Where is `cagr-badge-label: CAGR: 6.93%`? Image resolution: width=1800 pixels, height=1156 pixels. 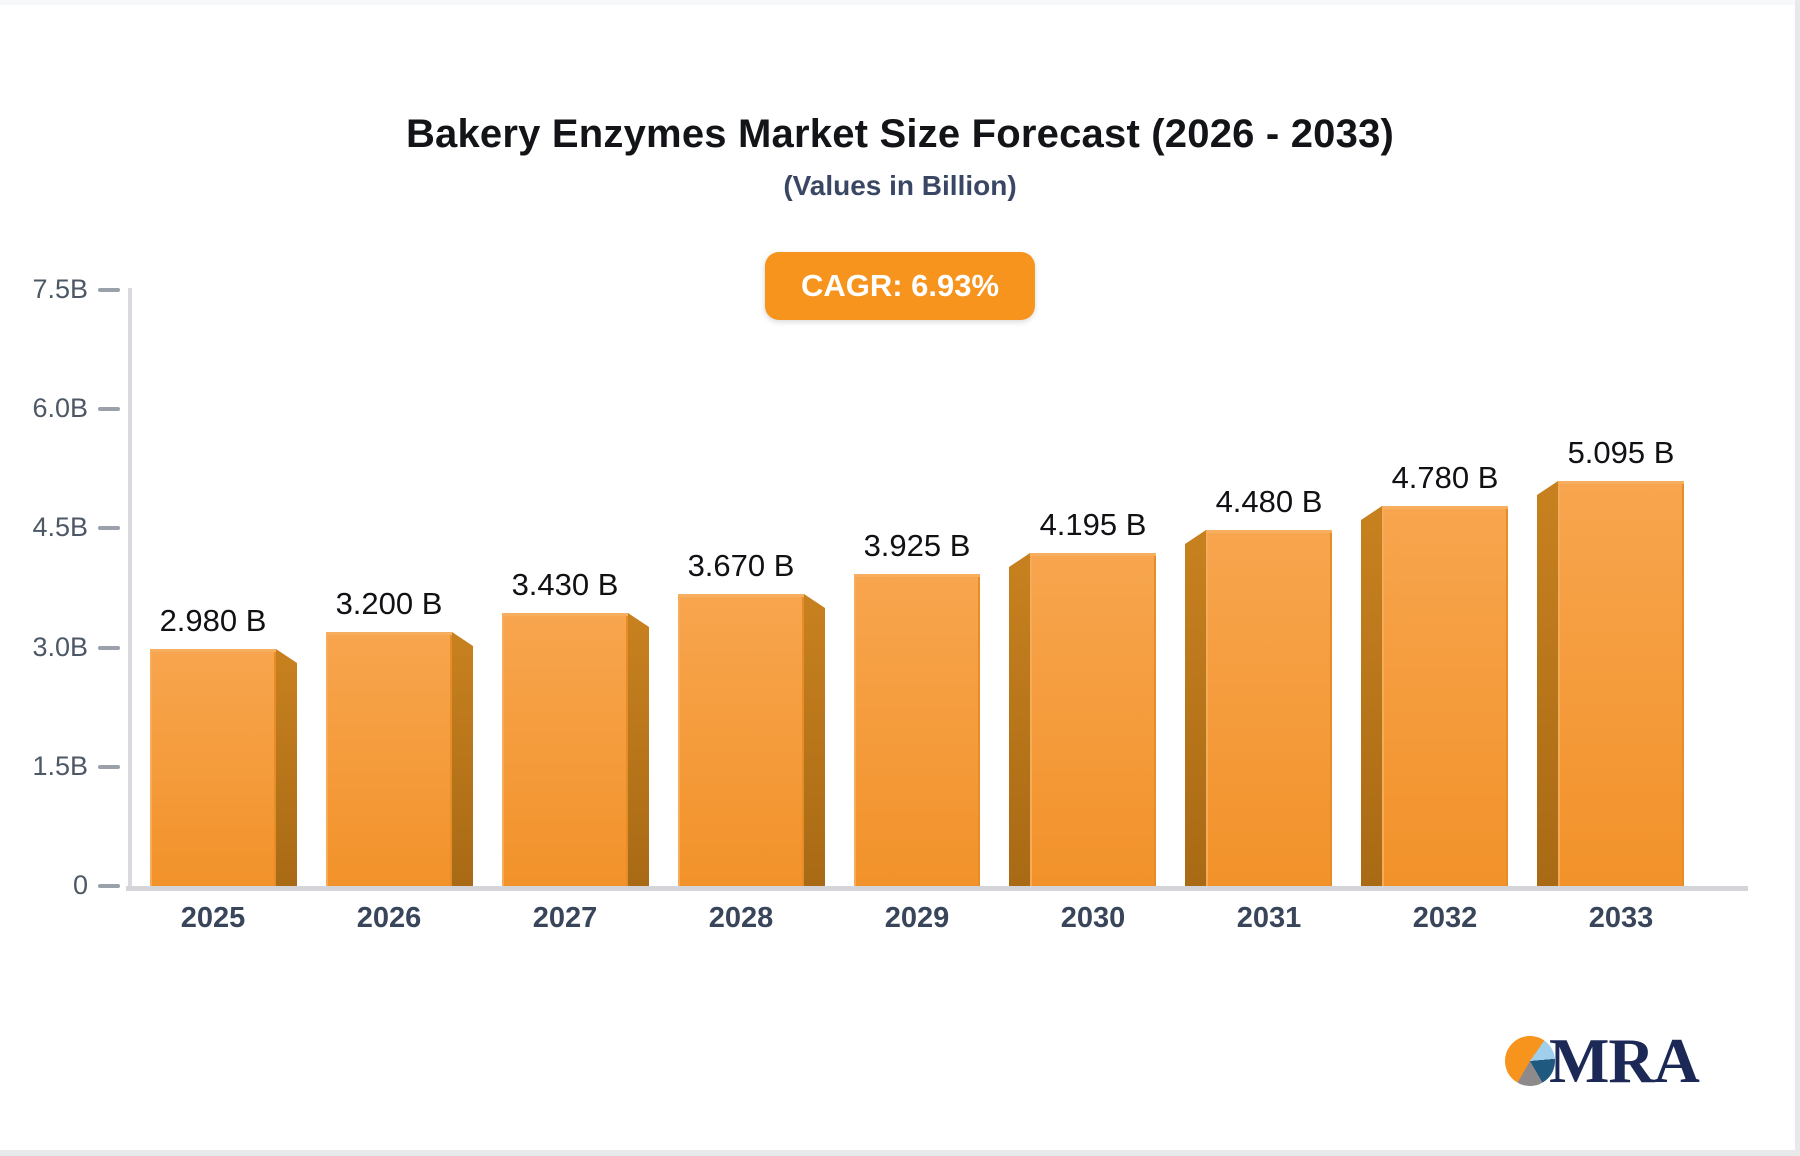
cagr-badge-label: CAGR: 6.93% is located at coordinates (900, 285).